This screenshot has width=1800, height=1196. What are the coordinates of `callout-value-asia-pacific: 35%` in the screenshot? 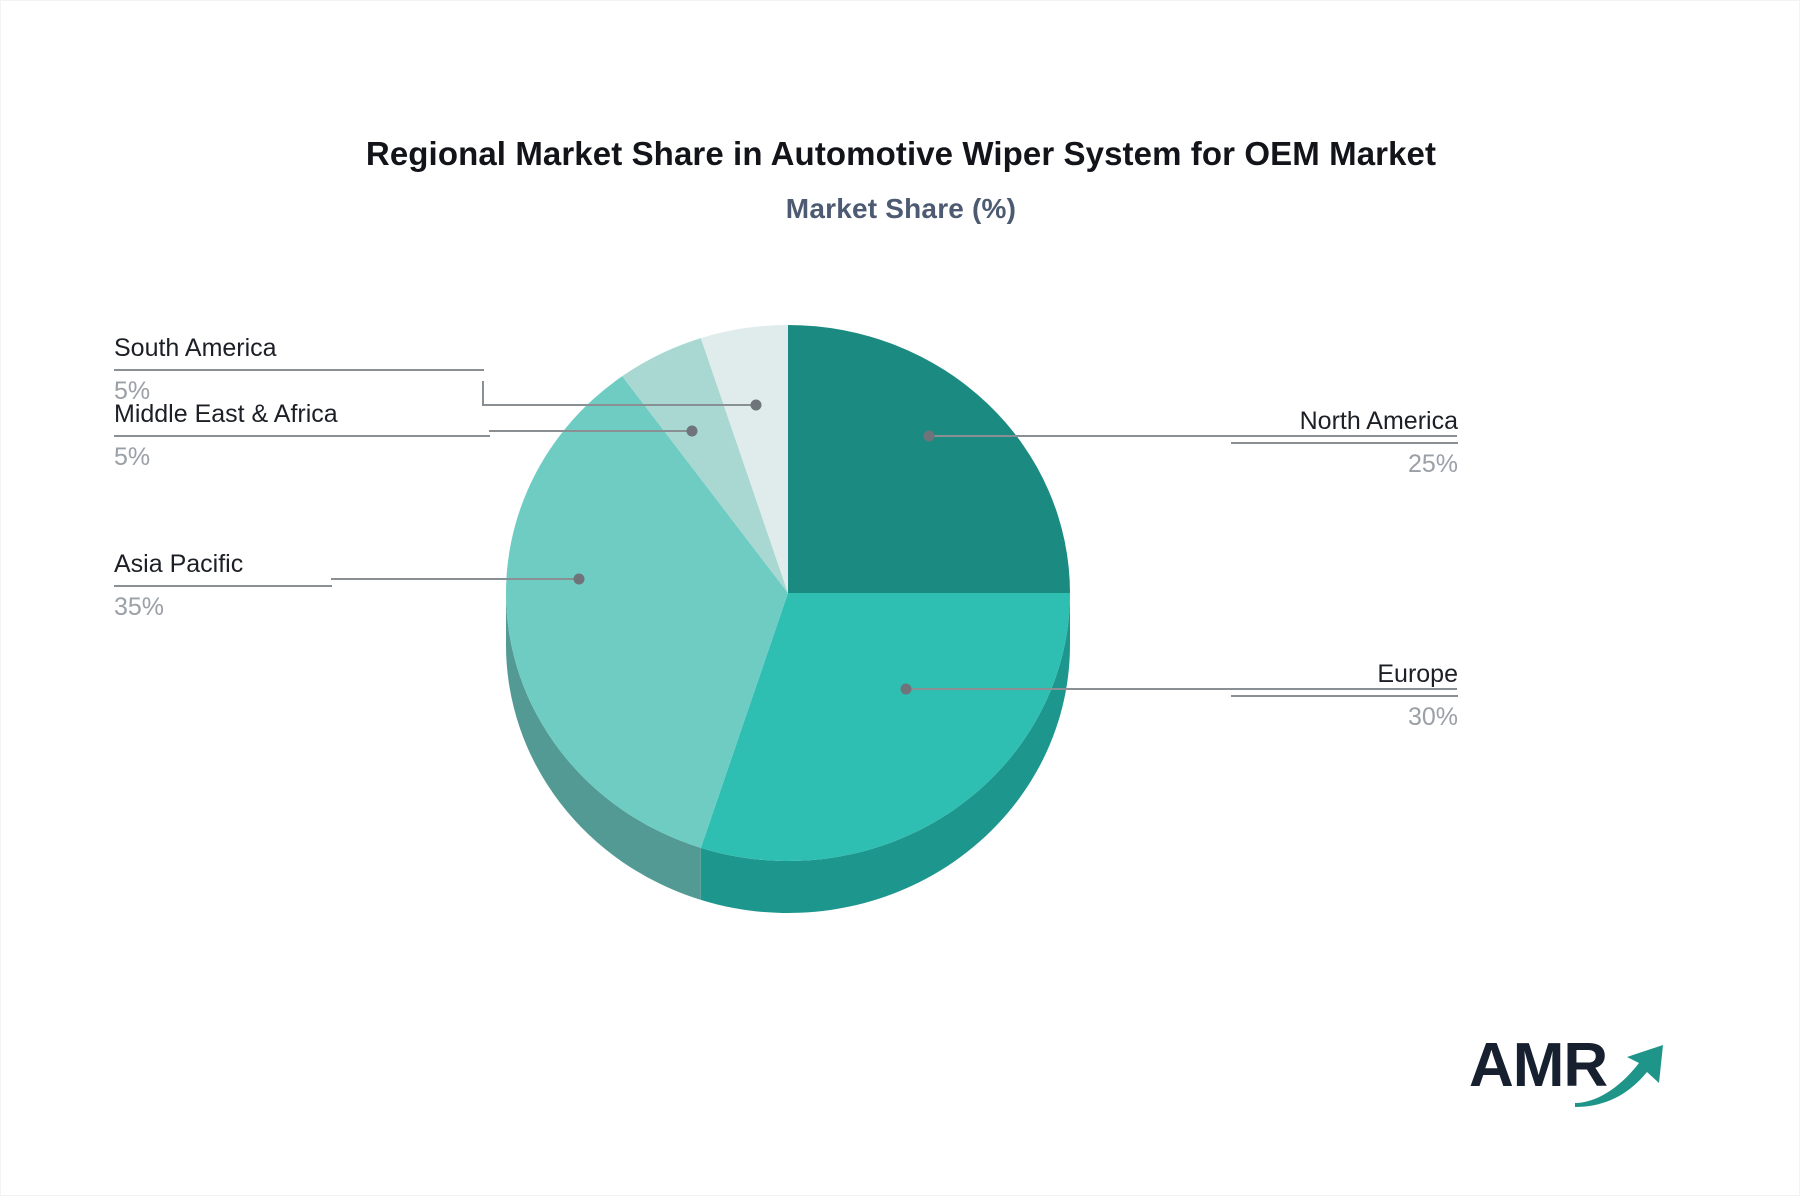 It's located at (139, 607).